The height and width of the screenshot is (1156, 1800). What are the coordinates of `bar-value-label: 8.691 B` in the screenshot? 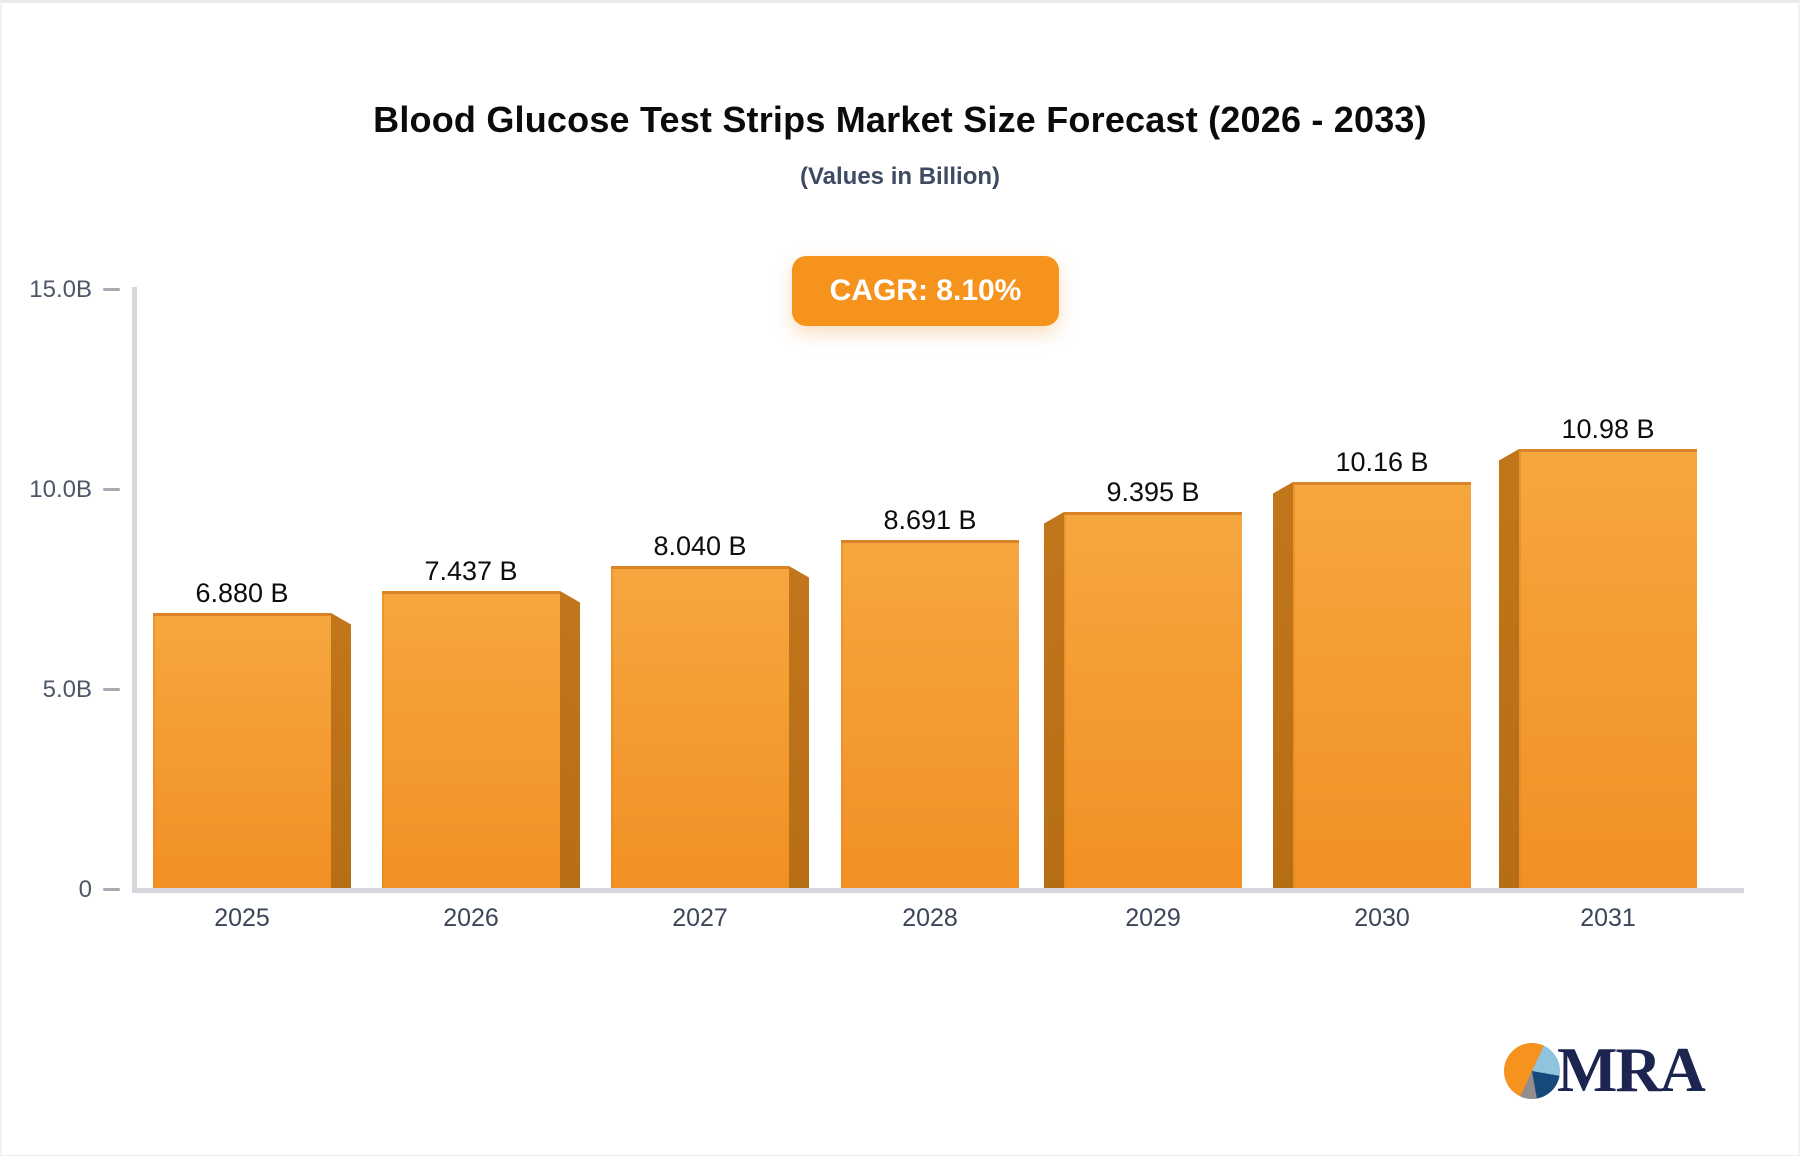 It's located at (930, 520).